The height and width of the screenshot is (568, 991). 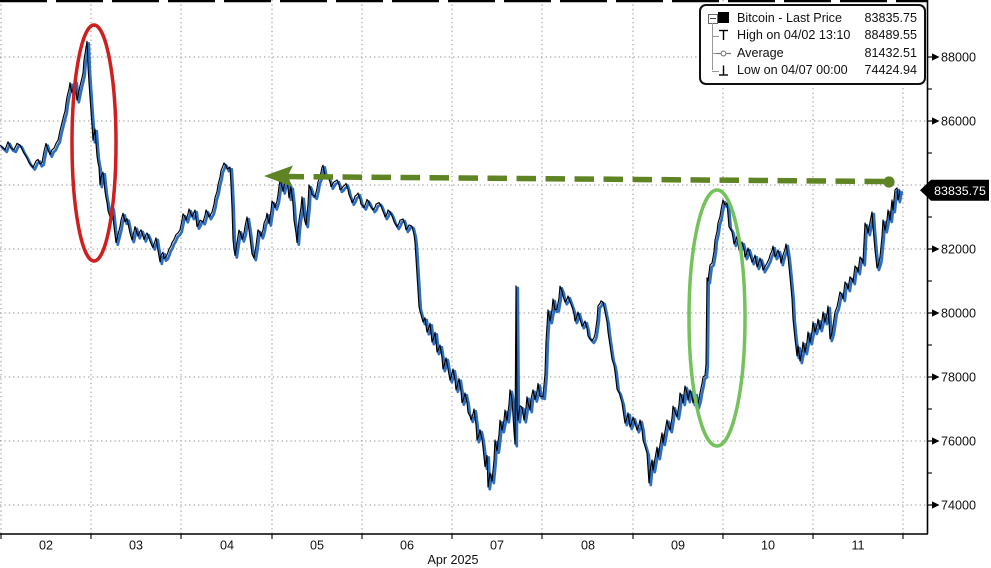 What do you see at coordinates (713, 19) in the screenshot?
I see `legend-collapse-icon` at bounding box center [713, 19].